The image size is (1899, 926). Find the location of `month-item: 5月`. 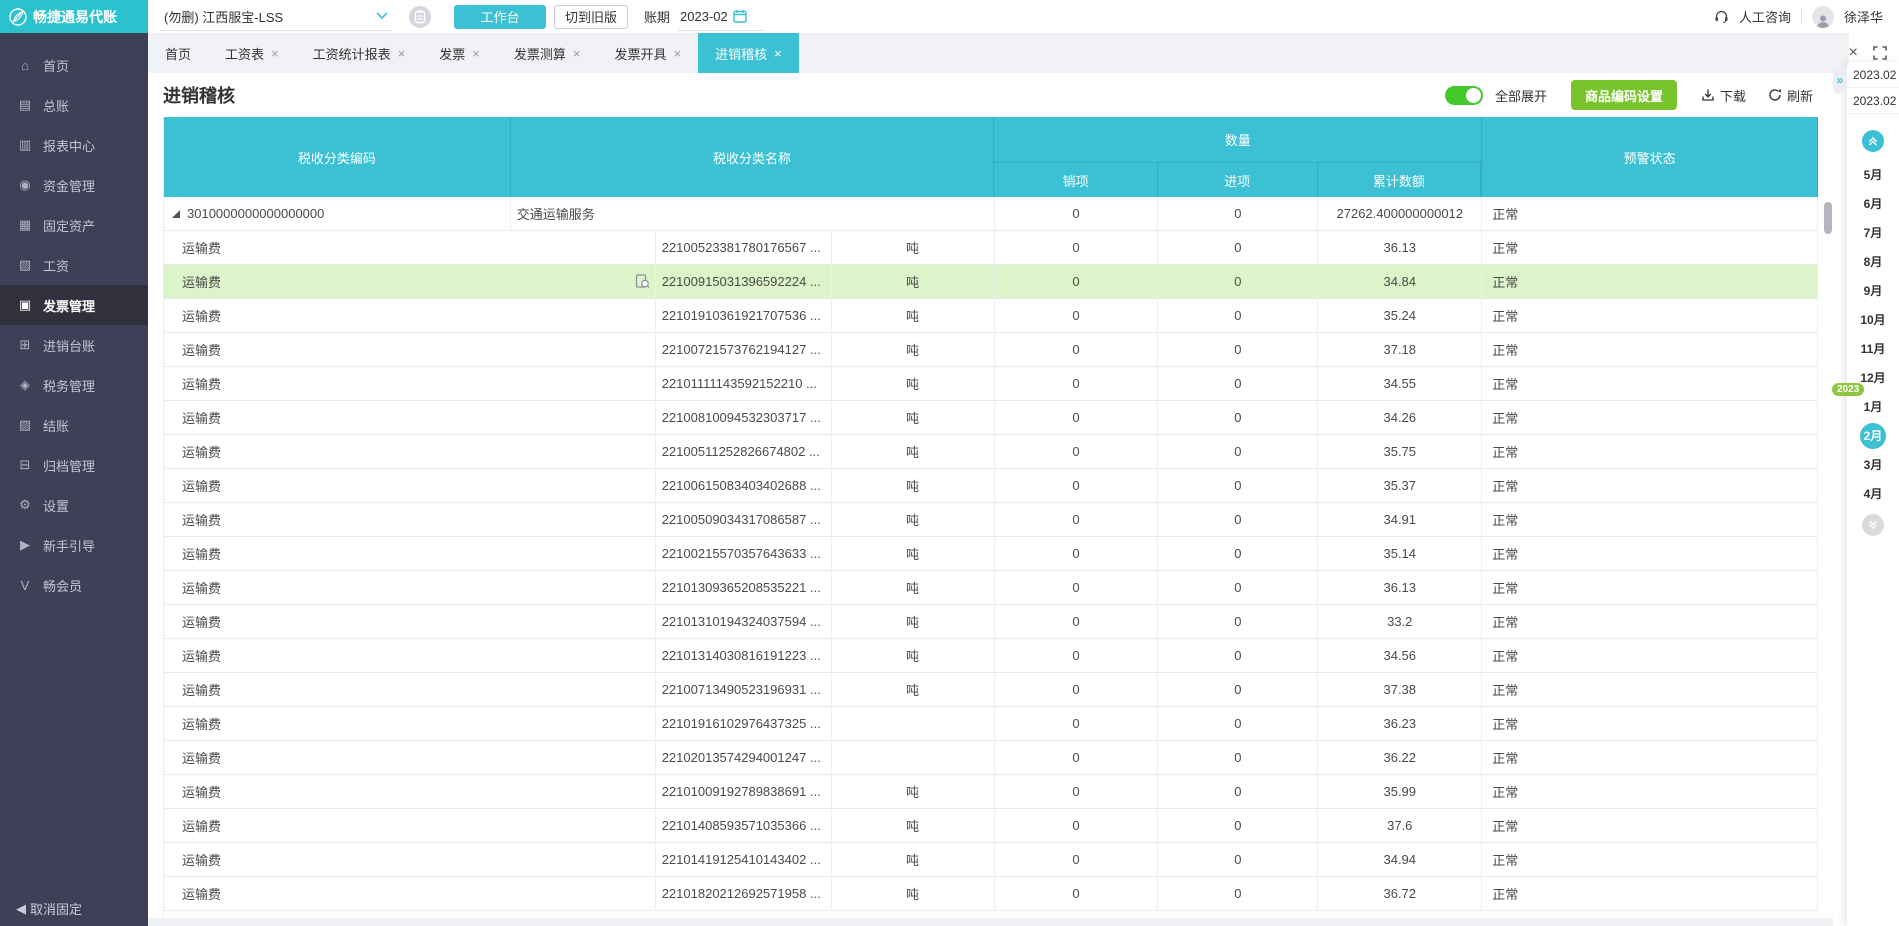

month-item: 5月 is located at coordinates (1873, 175).